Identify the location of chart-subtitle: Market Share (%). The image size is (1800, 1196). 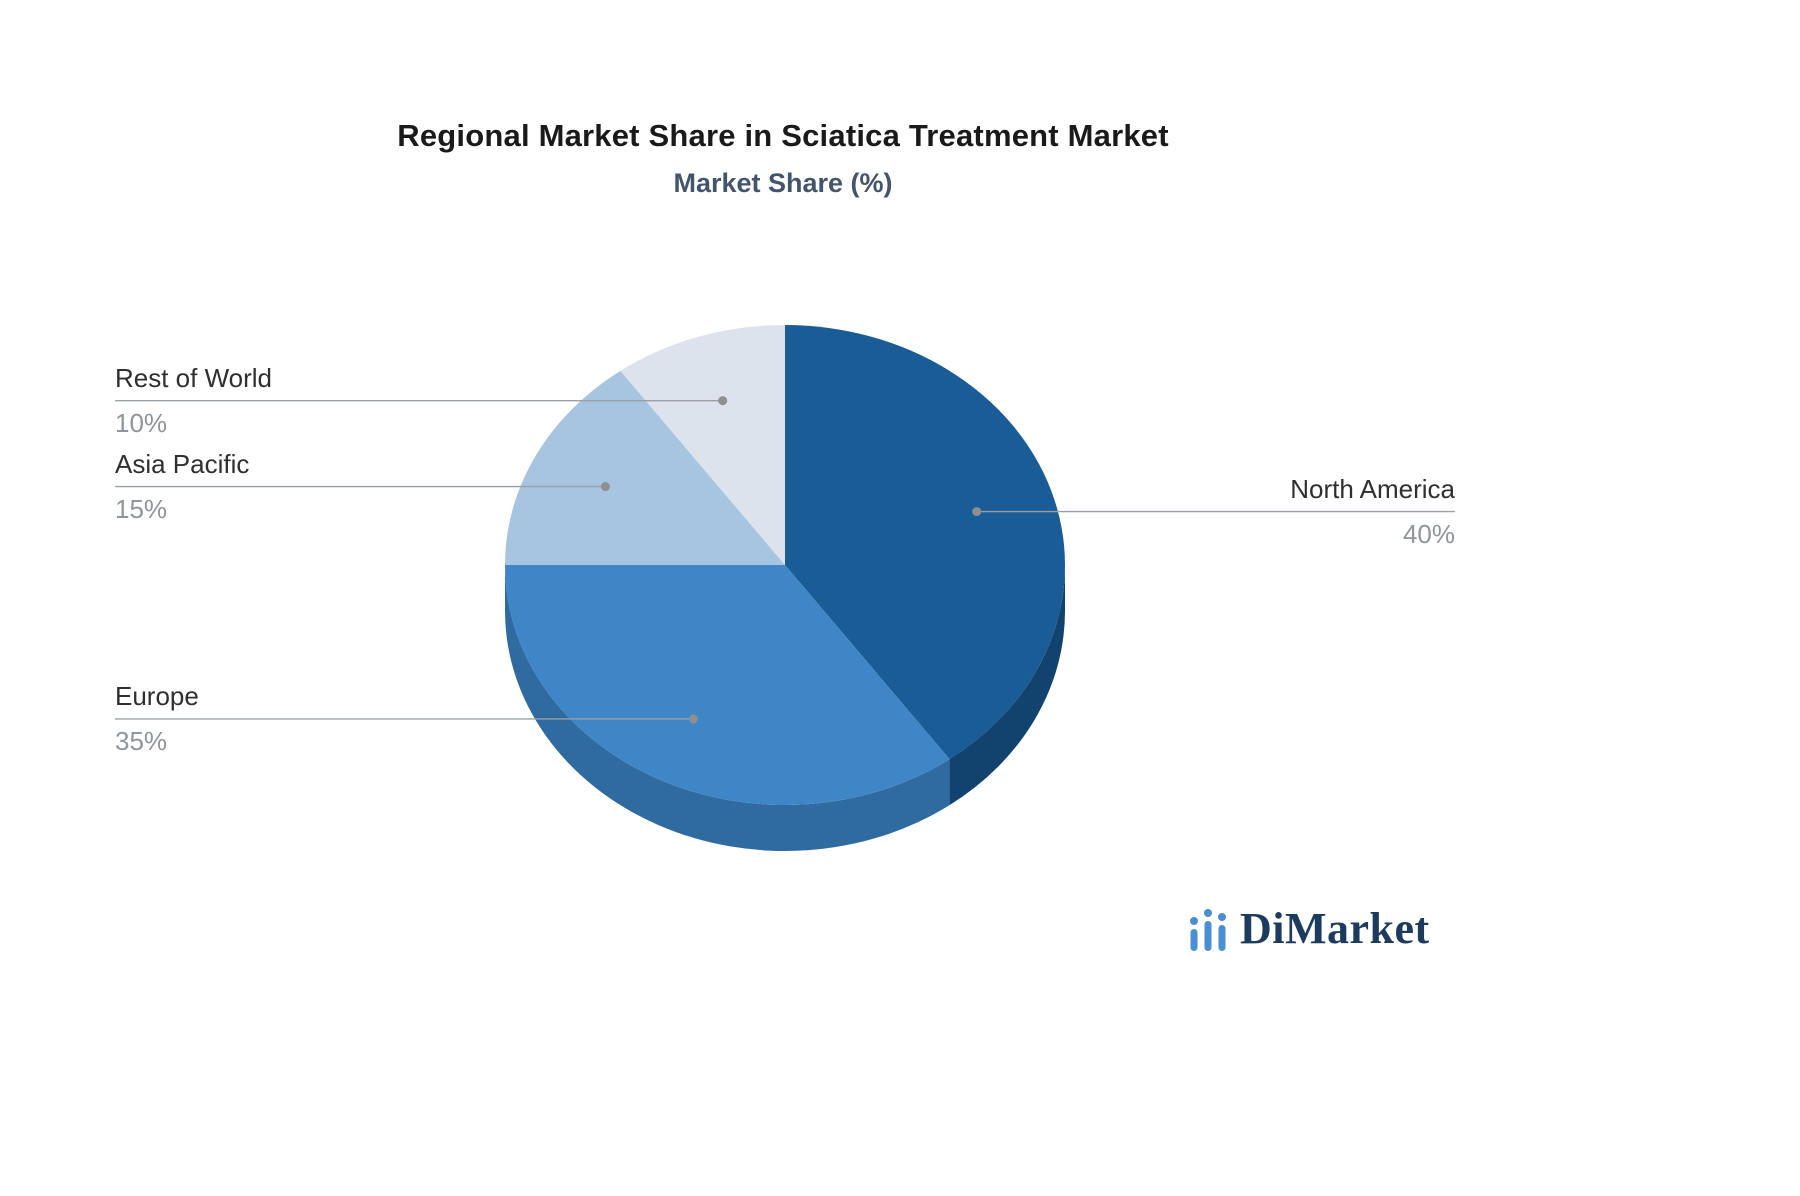
(783, 183).